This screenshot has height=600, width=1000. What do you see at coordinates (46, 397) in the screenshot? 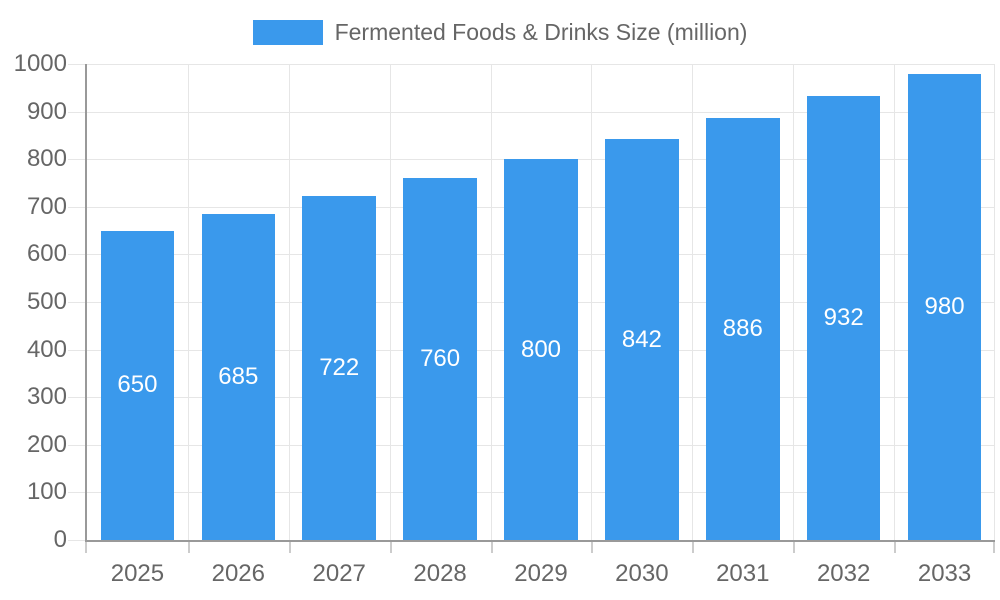
I see `y-axis-label: 300` at bounding box center [46, 397].